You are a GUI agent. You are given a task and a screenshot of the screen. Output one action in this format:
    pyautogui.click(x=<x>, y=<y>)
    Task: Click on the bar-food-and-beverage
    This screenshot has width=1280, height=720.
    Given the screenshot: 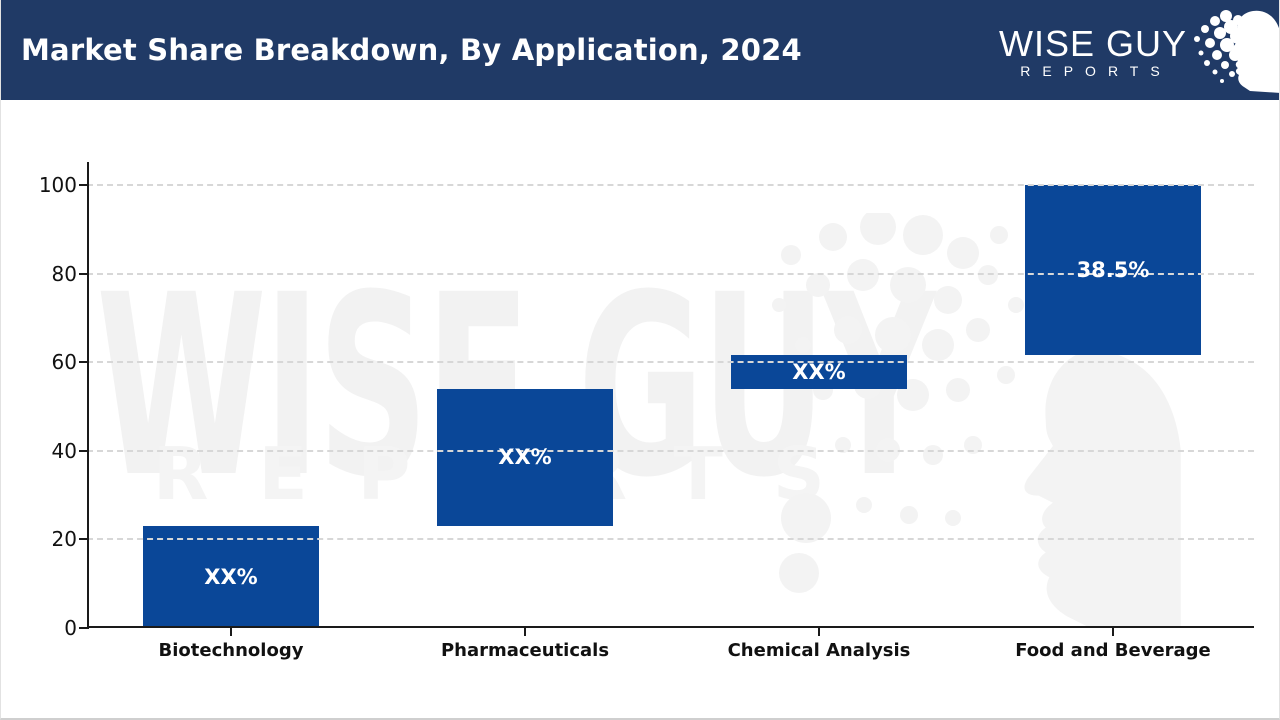 What is the action you would take?
    pyautogui.click(x=1113, y=270)
    